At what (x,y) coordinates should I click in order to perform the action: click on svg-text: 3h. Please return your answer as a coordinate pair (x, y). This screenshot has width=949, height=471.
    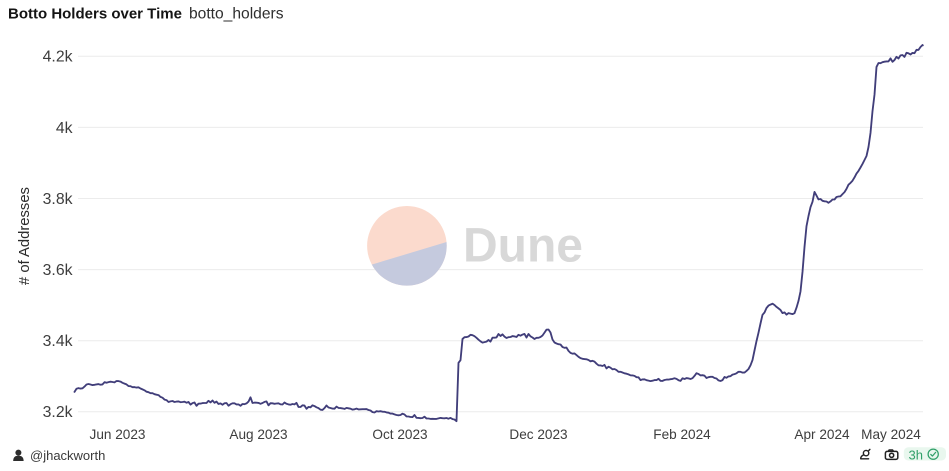
    Looking at the image, I should click on (916, 454).